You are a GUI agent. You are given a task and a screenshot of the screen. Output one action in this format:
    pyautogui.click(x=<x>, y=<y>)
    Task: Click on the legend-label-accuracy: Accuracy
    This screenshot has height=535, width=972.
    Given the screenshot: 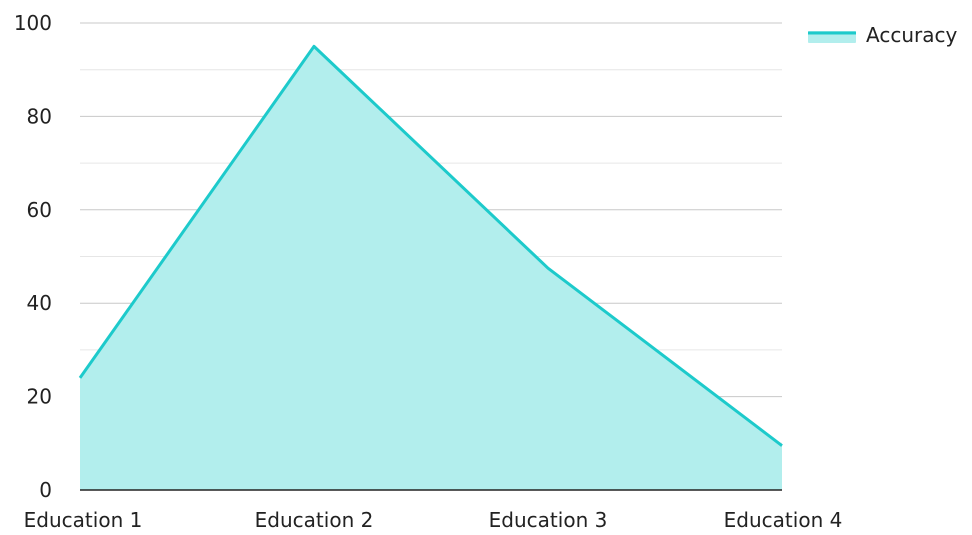 What is the action you would take?
    pyautogui.click(x=911, y=35)
    